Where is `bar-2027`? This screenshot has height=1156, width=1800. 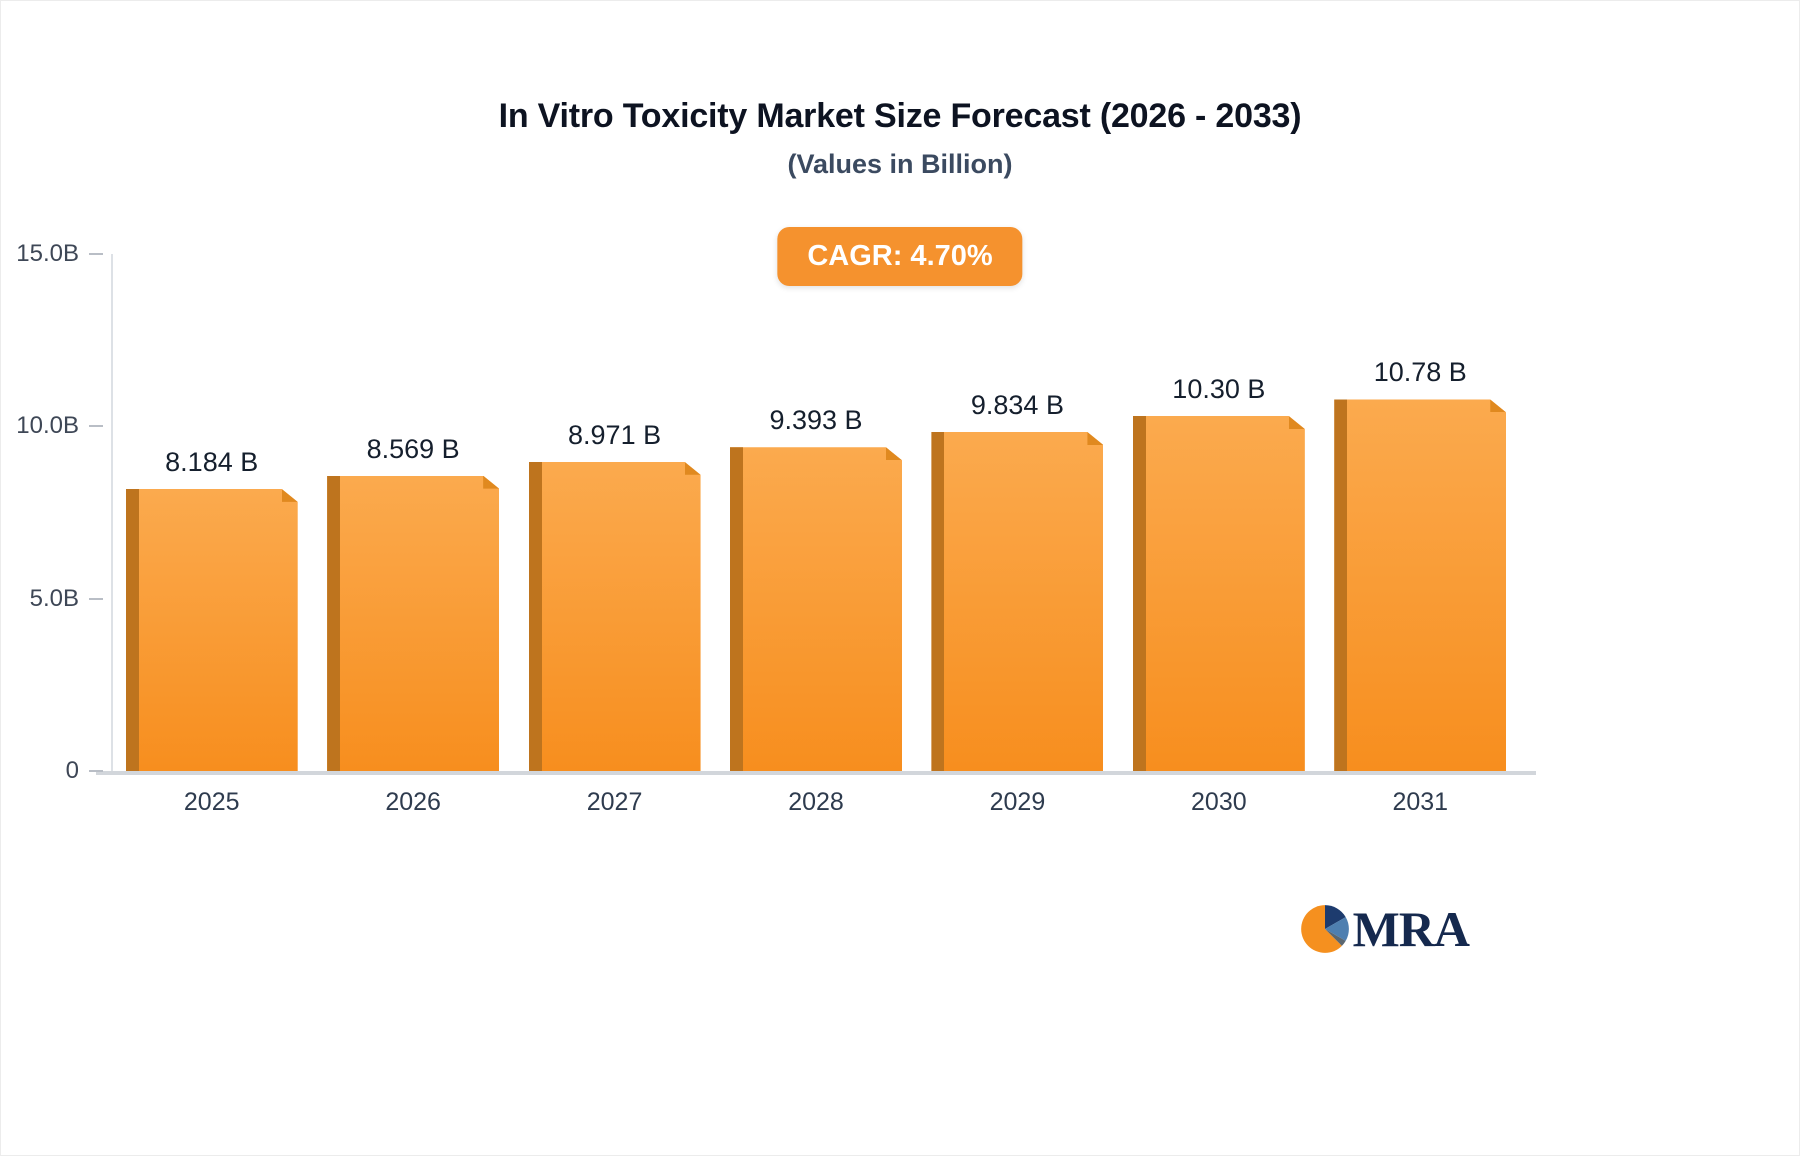
bar-2027 is located at coordinates (615, 616).